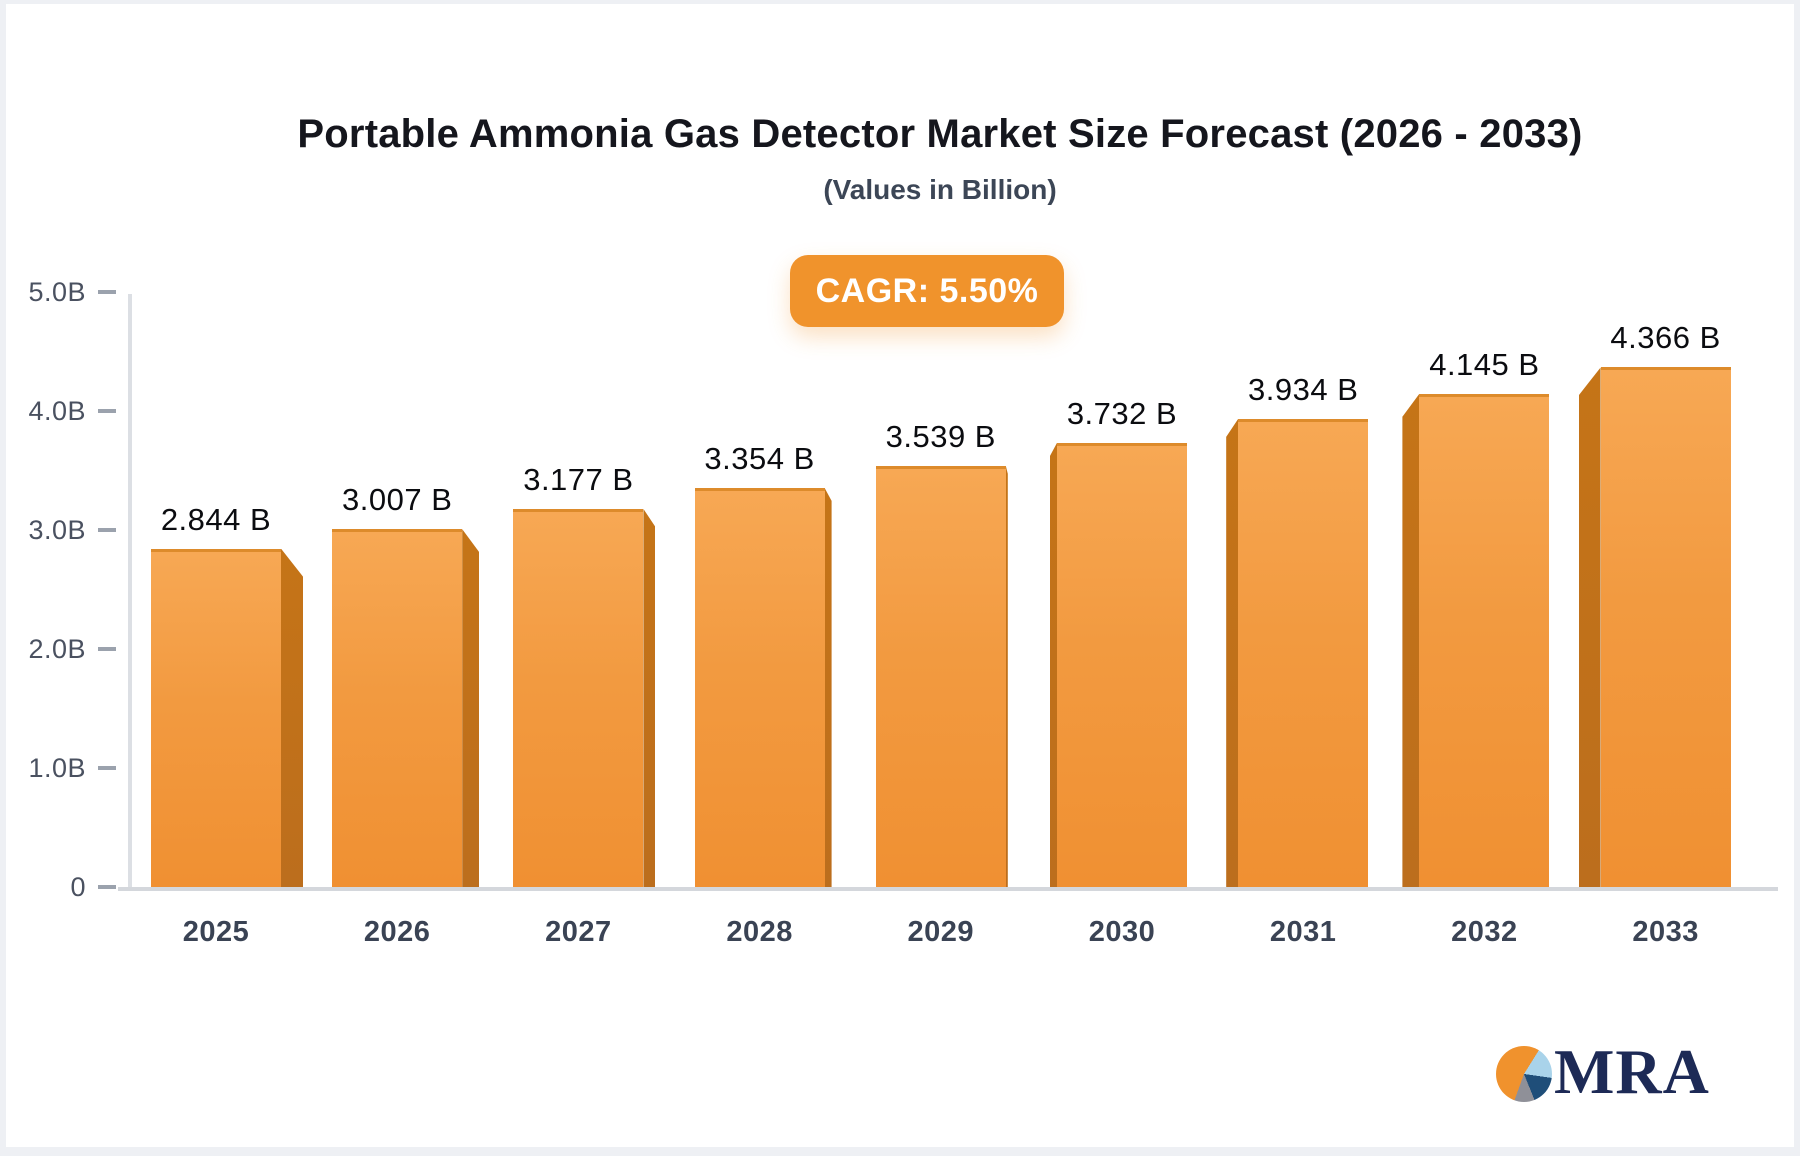 The image size is (1800, 1156). Describe the element at coordinates (1122, 413) in the screenshot. I see `bar-value-label: 3.732 B` at that location.